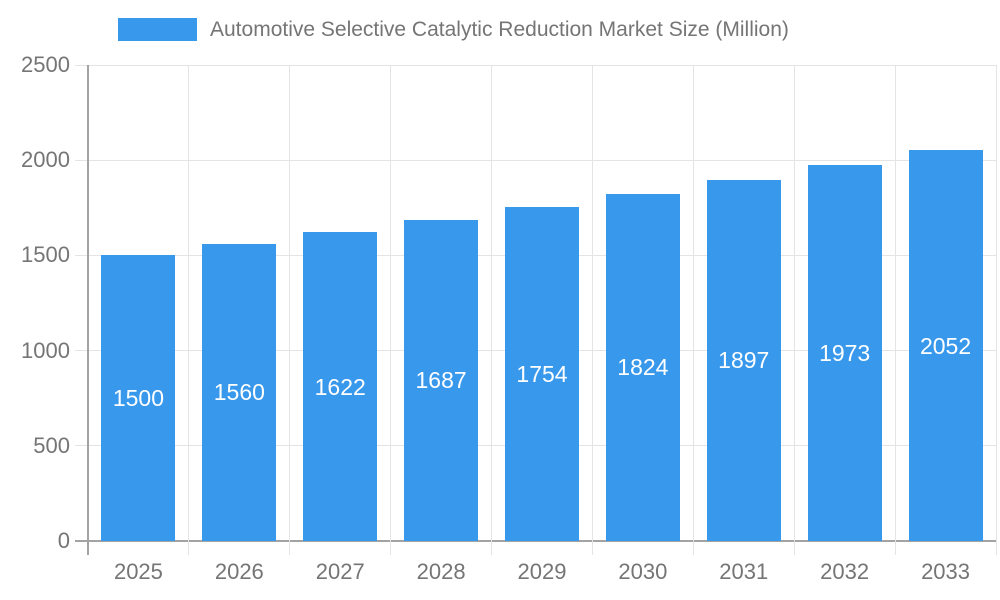  I want to click on bar-value-label: 1622, so click(340, 386).